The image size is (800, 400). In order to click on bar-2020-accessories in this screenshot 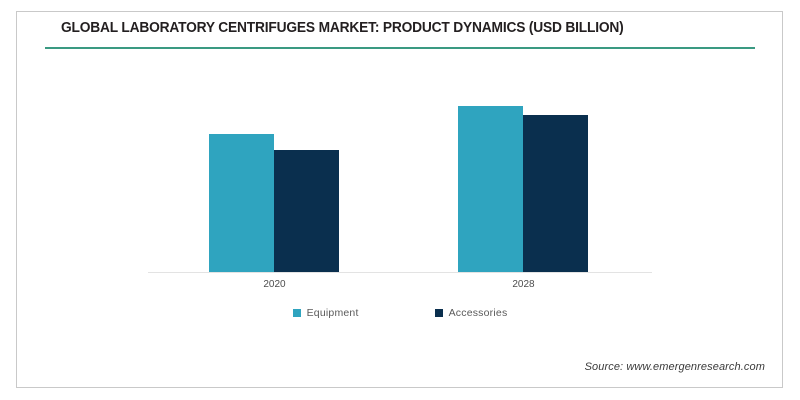, I will do `click(306, 211)`.